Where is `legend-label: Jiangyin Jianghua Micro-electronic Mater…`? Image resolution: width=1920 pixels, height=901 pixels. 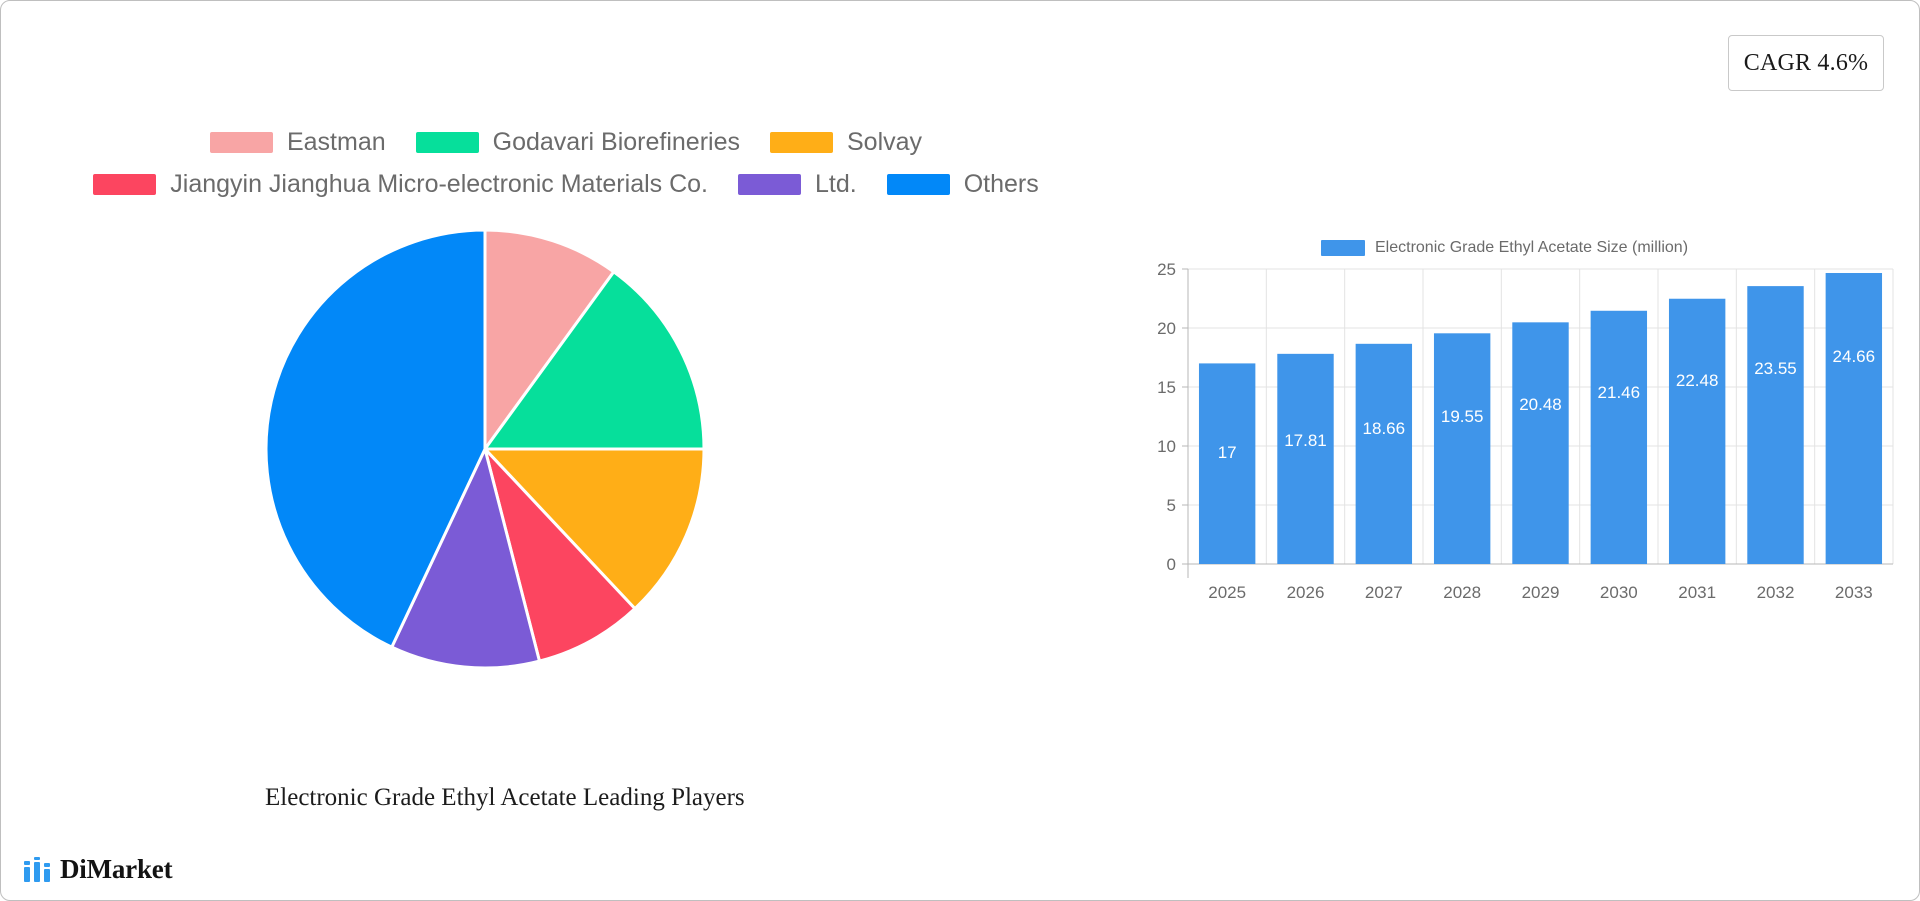 legend-label: Jiangyin Jianghua Micro-electronic Mater… is located at coordinates (439, 183).